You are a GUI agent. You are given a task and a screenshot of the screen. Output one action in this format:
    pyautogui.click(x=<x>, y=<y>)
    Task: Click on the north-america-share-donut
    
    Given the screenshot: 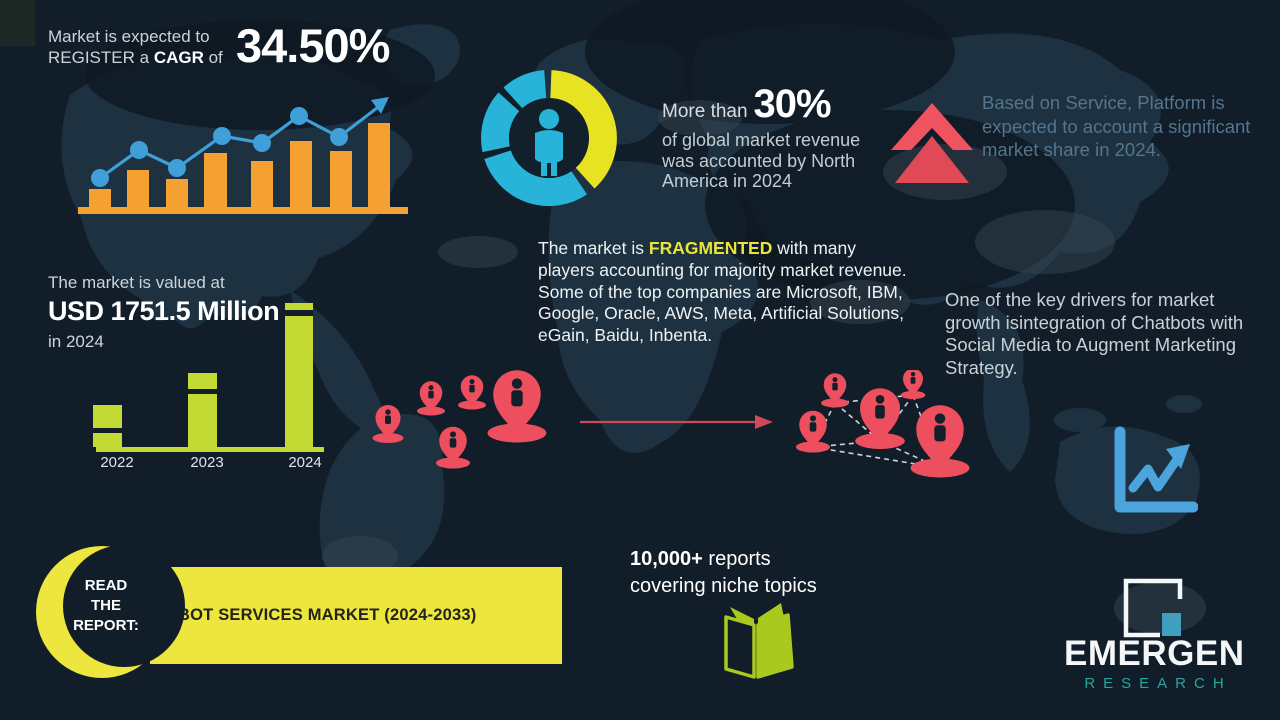 What is the action you would take?
    pyautogui.click(x=549, y=138)
    